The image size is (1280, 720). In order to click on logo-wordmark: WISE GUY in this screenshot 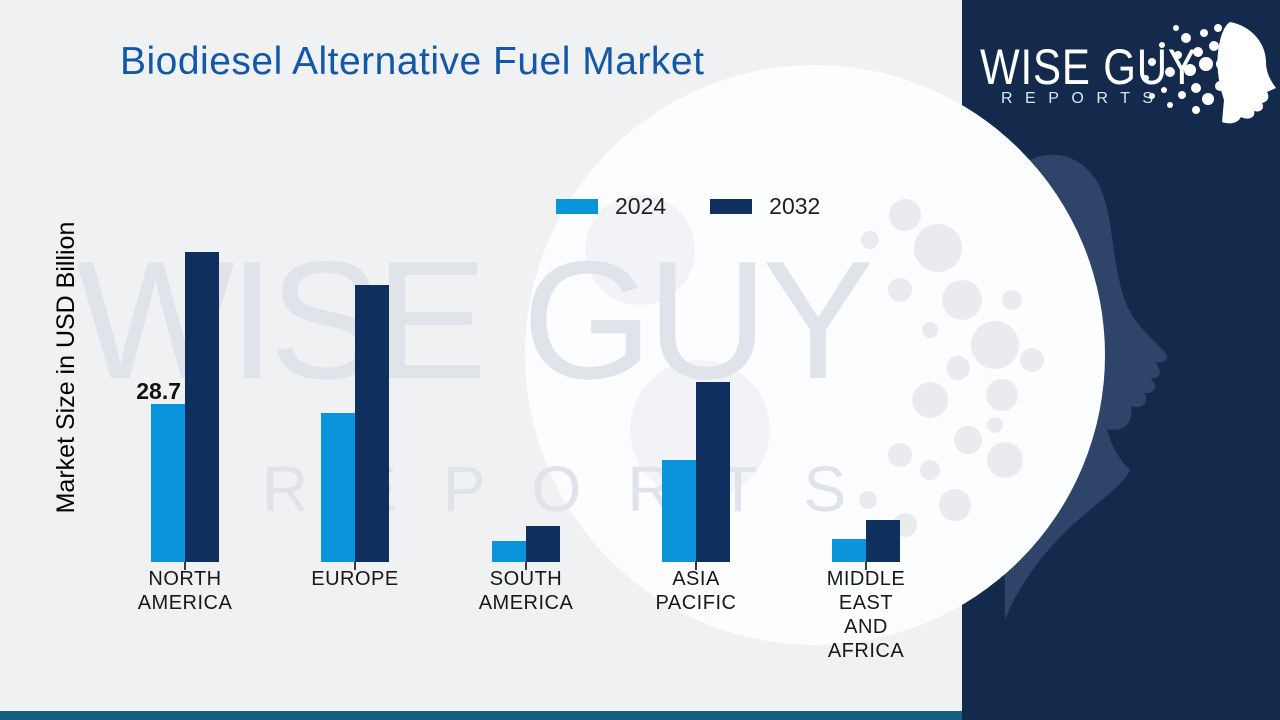, I will do `click(1088, 67)`.